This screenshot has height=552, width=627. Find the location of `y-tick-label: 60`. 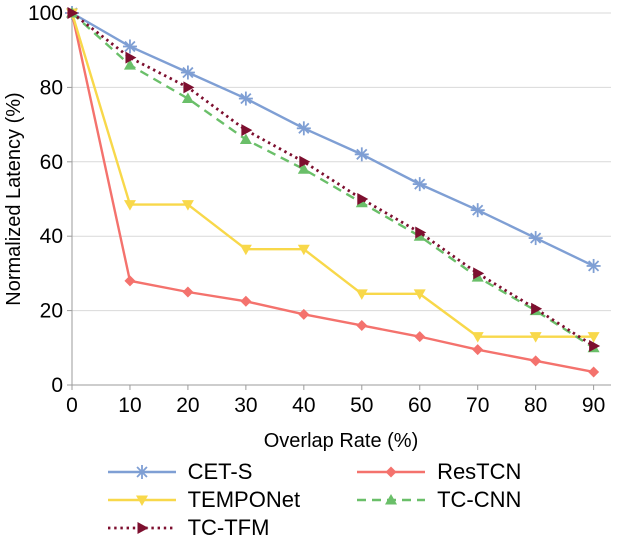

y-tick-label: 60 is located at coordinates (51, 162).